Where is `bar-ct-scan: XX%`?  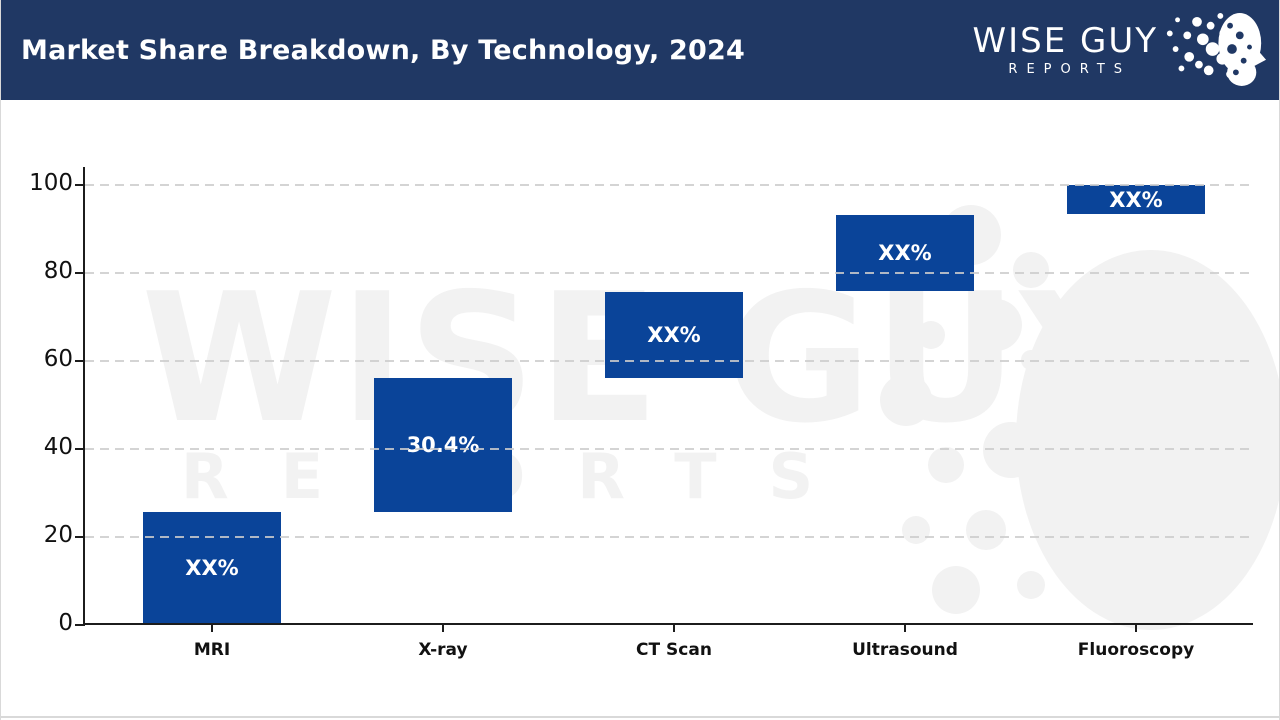
bar-ct-scan: XX% is located at coordinates (674, 335).